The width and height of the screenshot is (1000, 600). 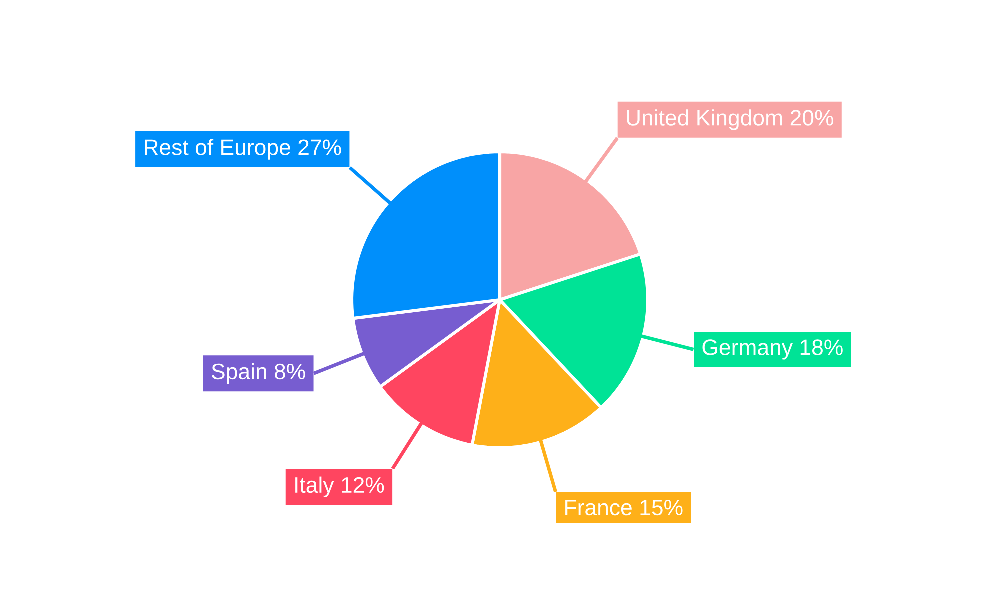 What do you see at coordinates (217, 149) in the screenshot?
I see `slice-label: Rest of Europe` at bounding box center [217, 149].